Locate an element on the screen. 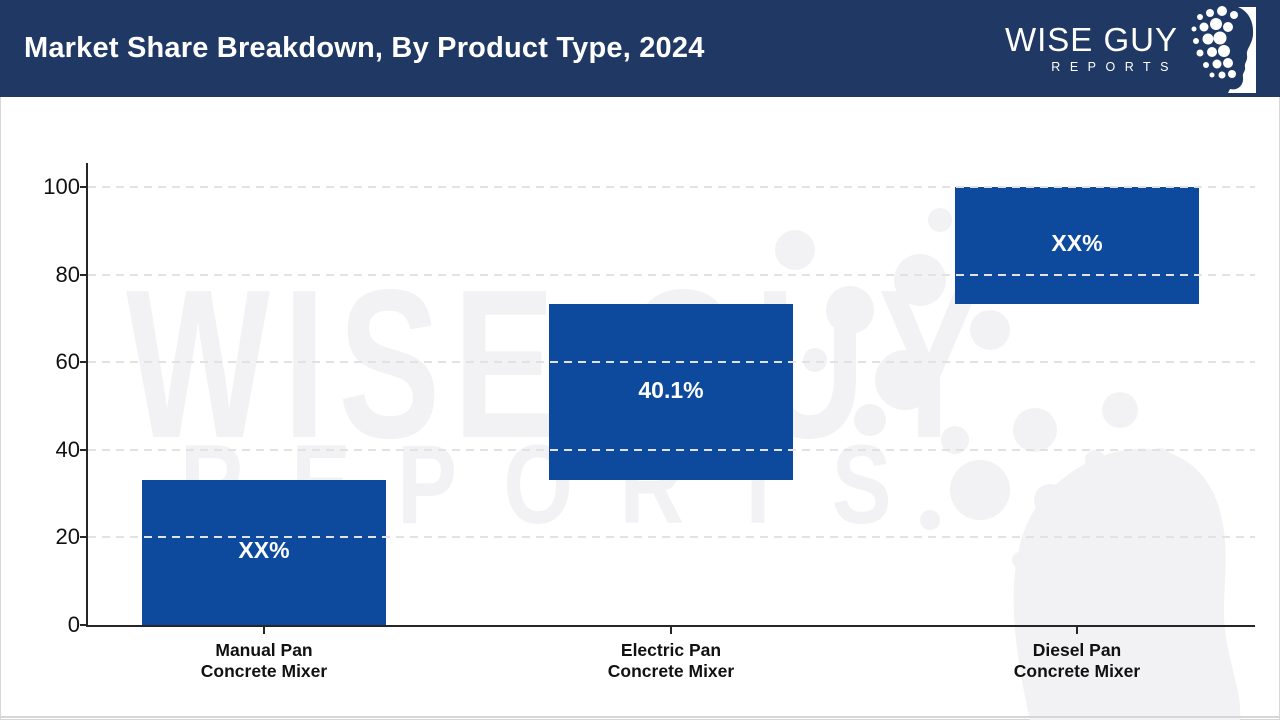 Image resolution: width=1280 pixels, height=720 pixels. x-axis-spine is located at coordinates (670, 626).